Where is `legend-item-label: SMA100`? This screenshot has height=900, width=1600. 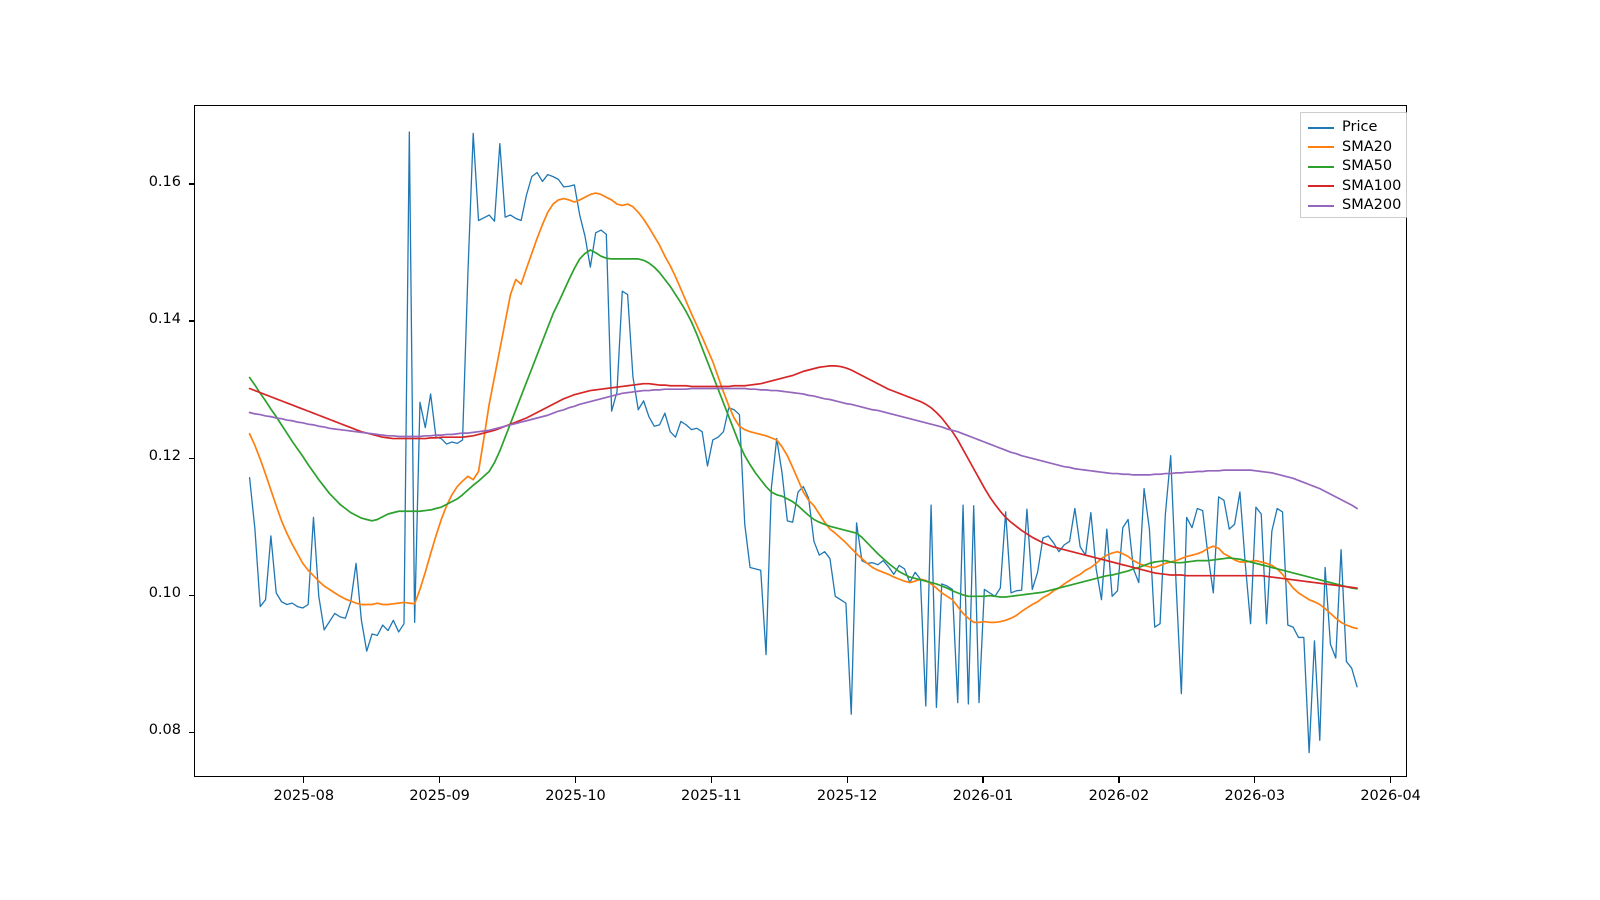 legend-item-label: SMA100 is located at coordinates (1372, 185).